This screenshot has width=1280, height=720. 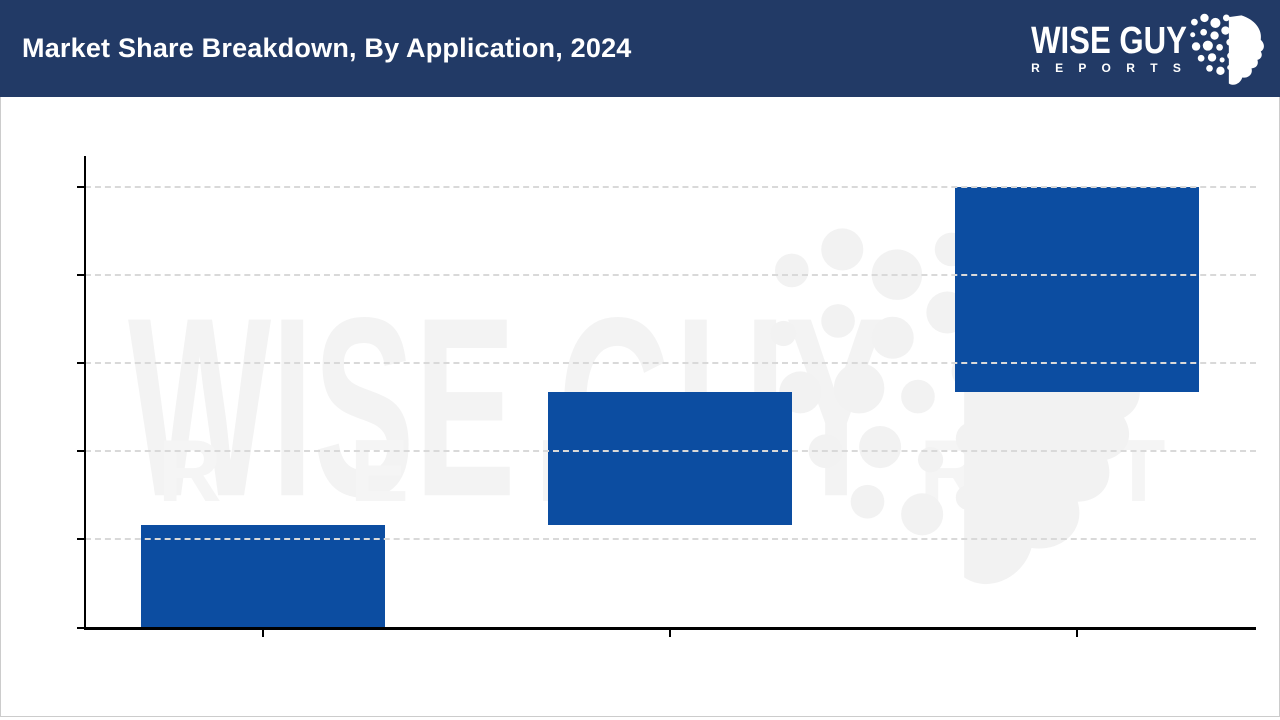 I want to click on bar-research, so click(x=263, y=576).